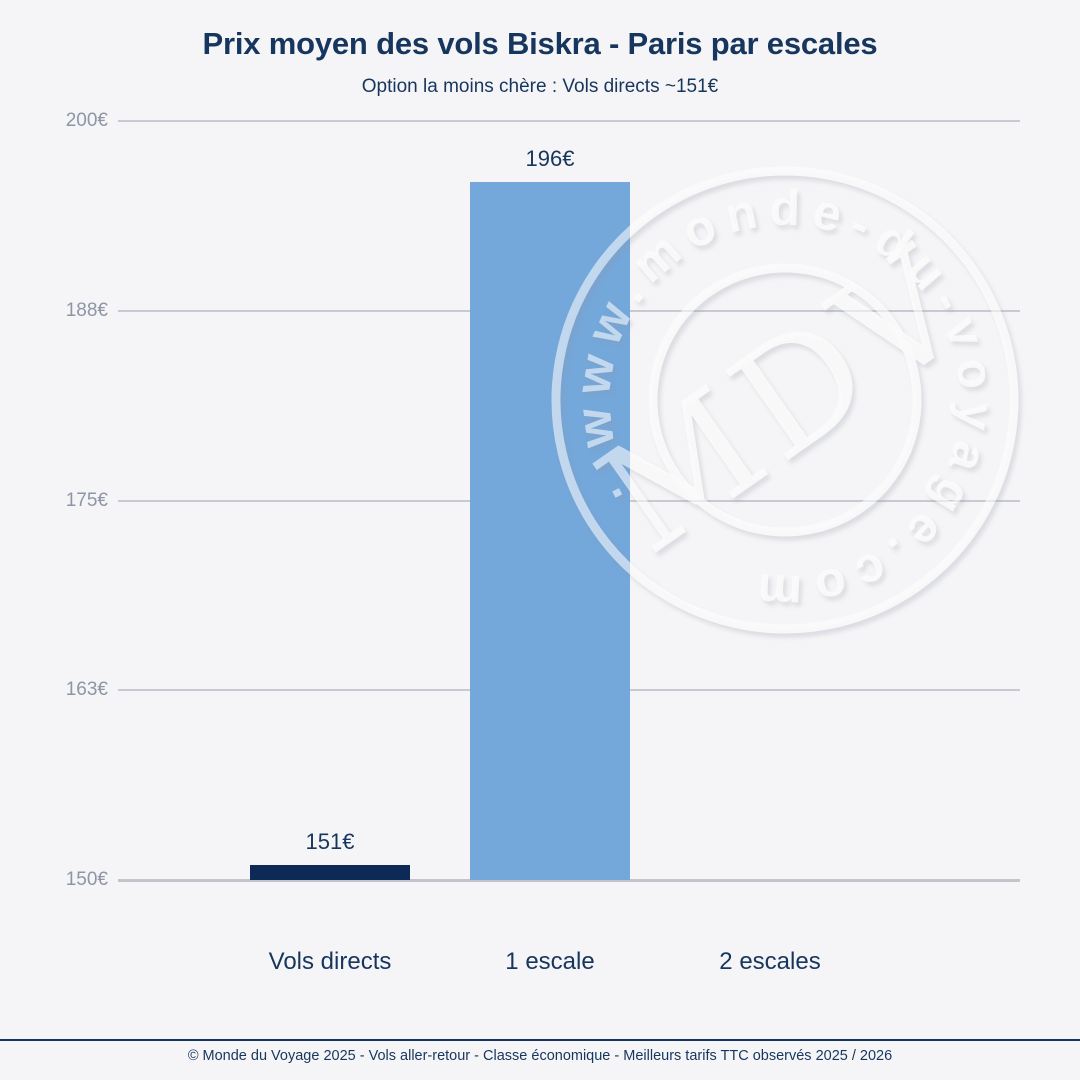 The image size is (1080, 1080). What do you see at coordinates (330, 872) in the screenshot?
I see `bar-vols-directs` at bounding box center [330, 872].